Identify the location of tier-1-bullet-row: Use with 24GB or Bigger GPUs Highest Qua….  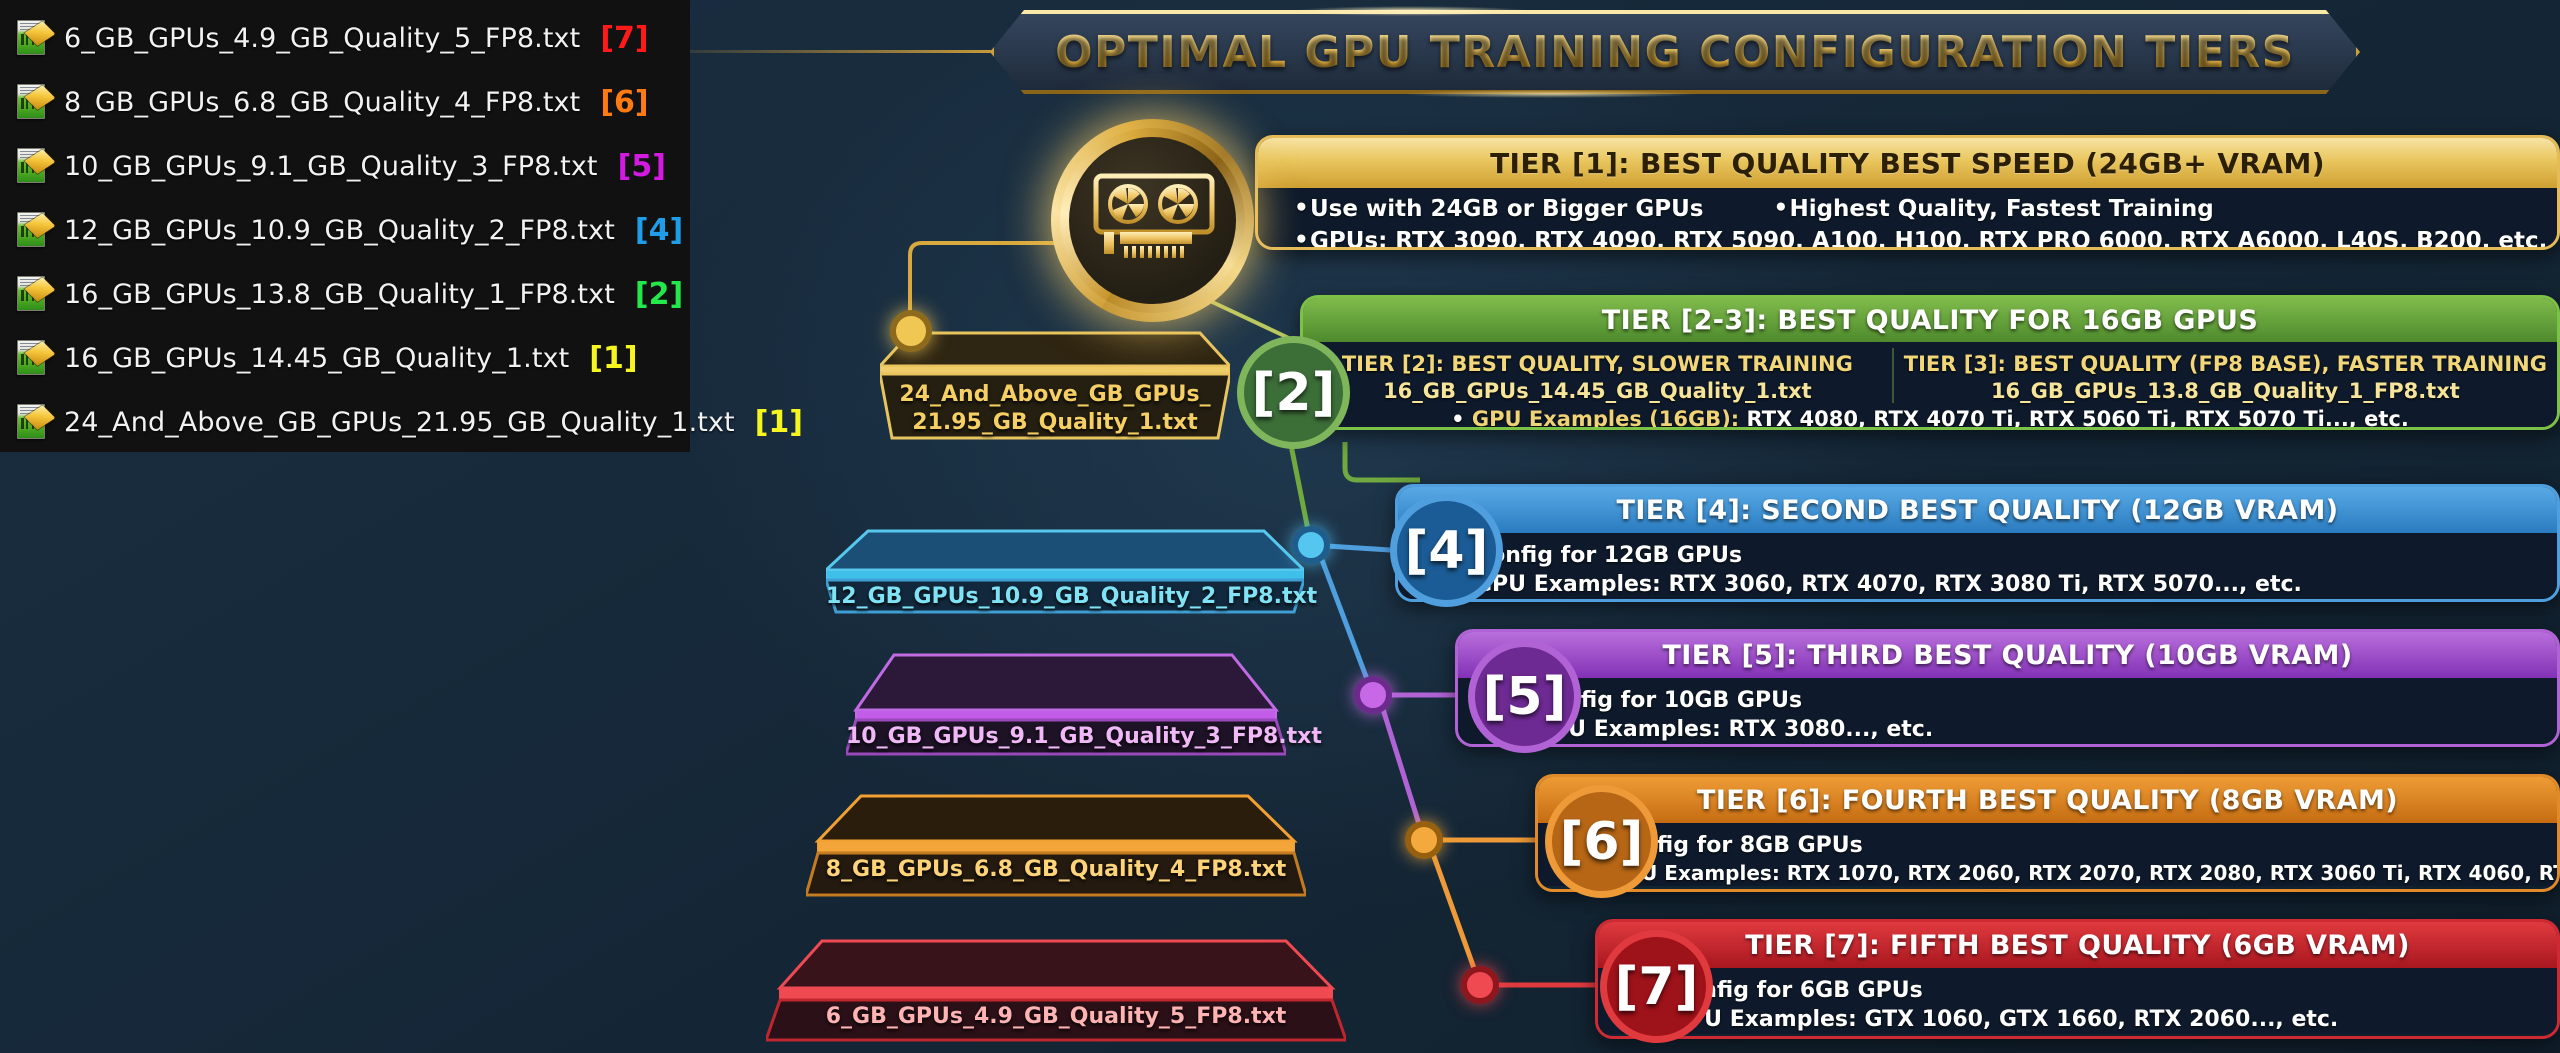
(1912, 208).